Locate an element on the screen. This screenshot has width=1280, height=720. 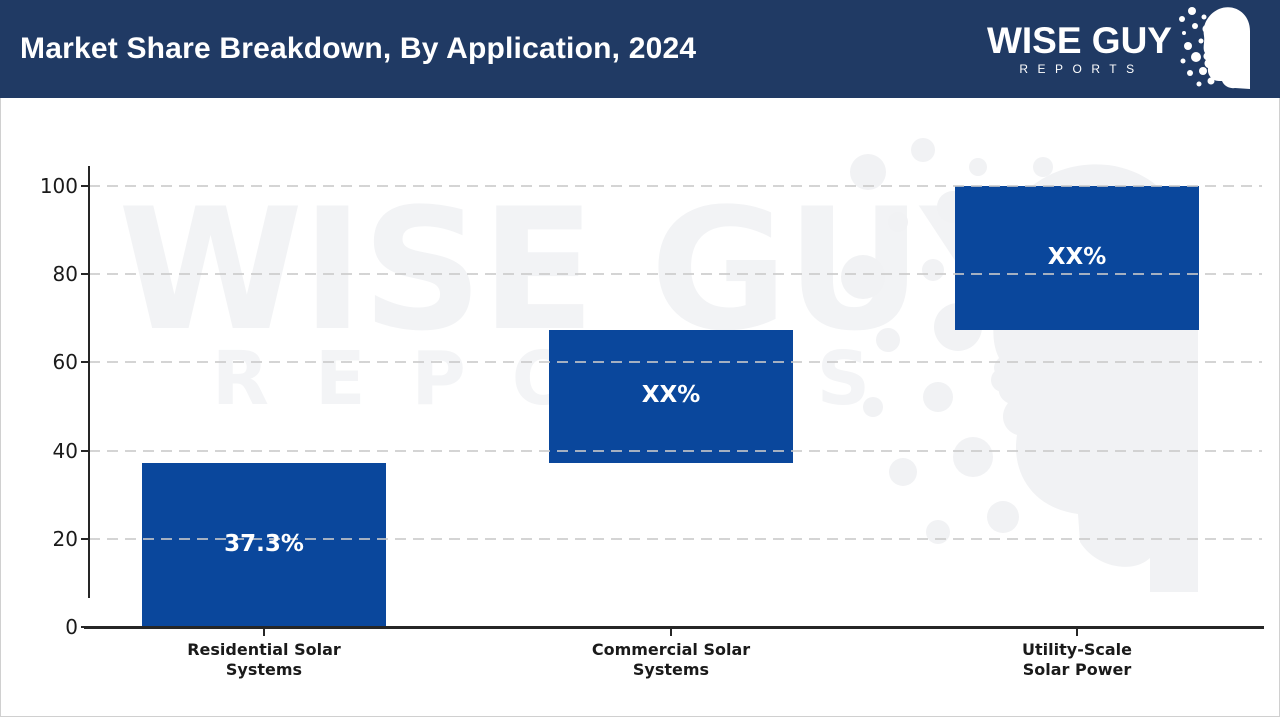
page-border-bottom is located at coordinates (640, 716).